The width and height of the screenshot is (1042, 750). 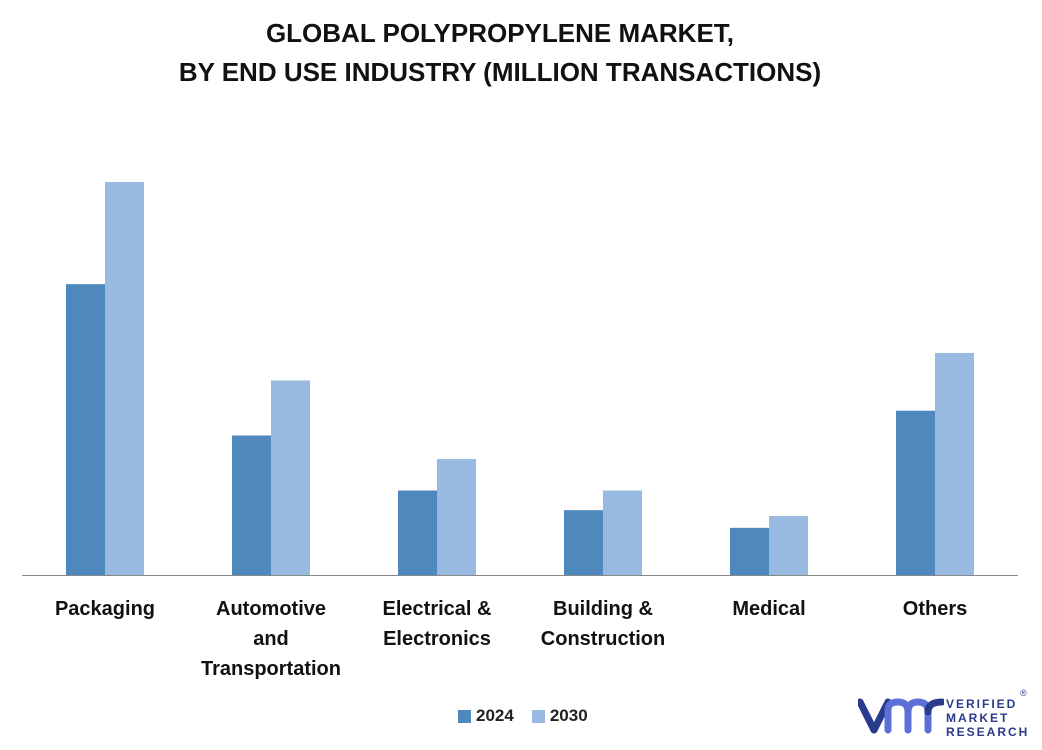 I want to click on brand-logo: VERIFIED MARKET RESEARCH ®, so click(x=944, y=714).